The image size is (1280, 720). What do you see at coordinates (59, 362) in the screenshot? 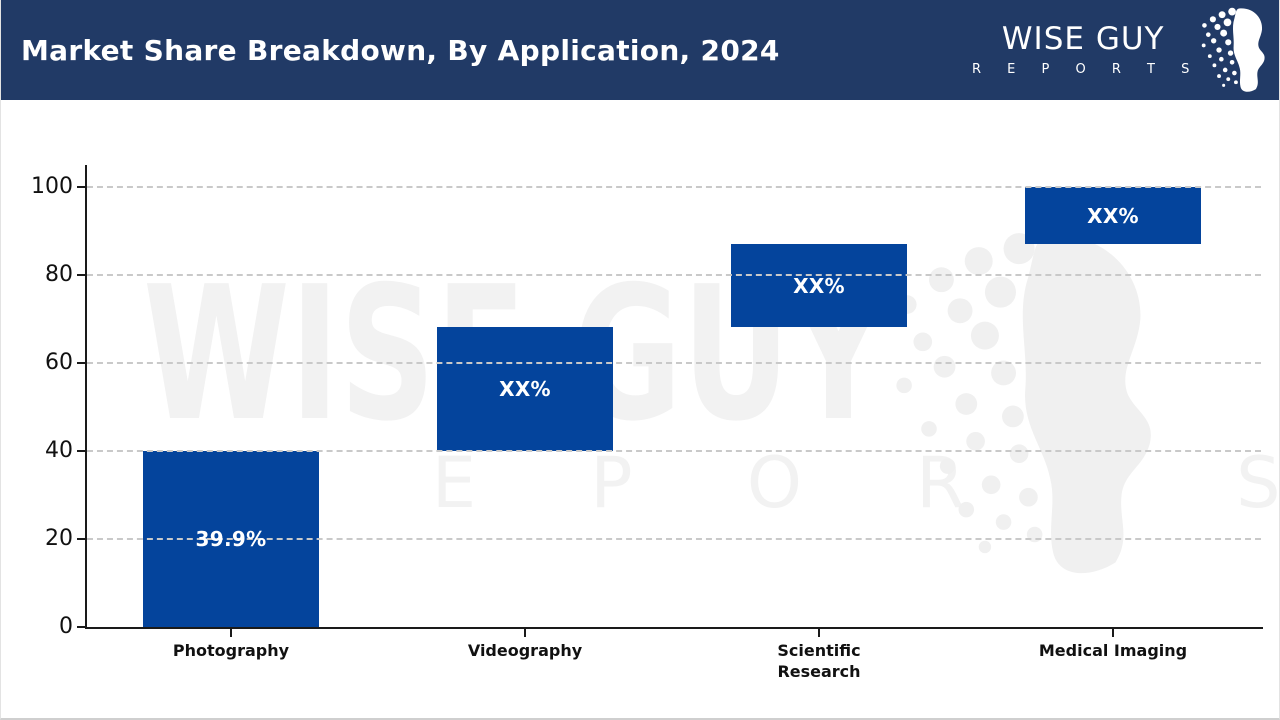
I see `y-tick-label: 60` at bounding box center [59, 362].